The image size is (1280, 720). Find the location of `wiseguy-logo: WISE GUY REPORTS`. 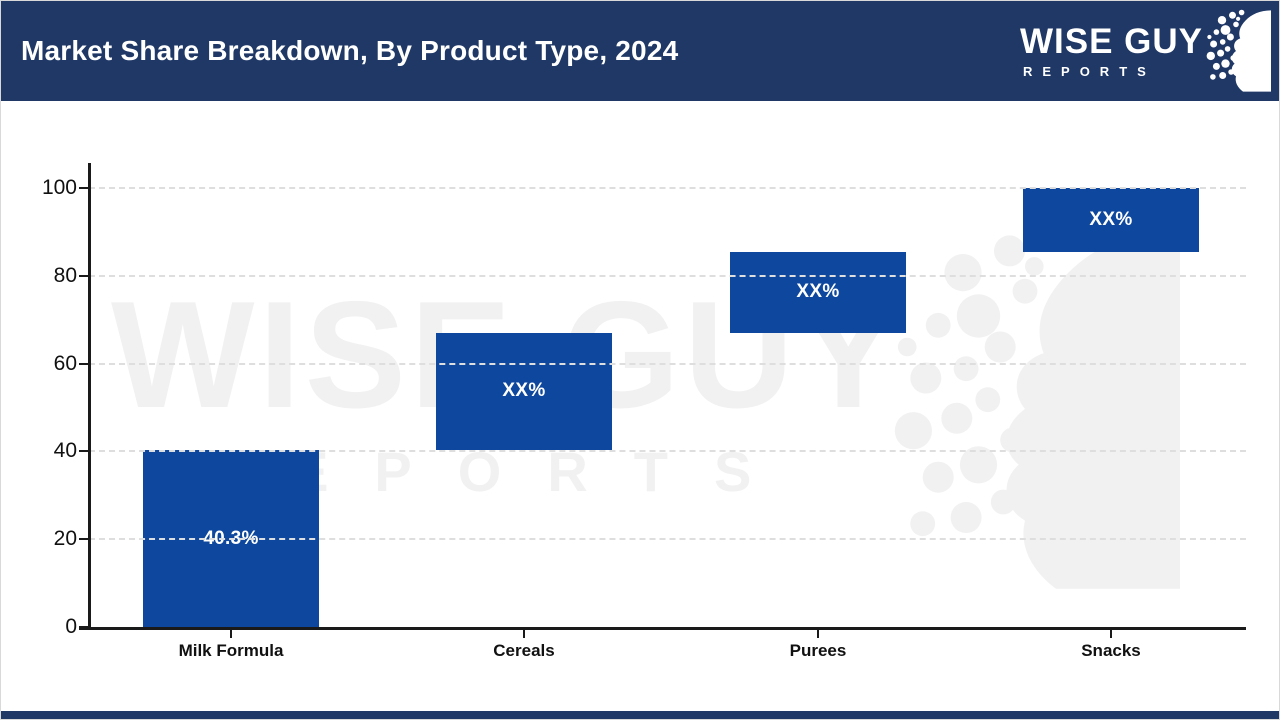

wiseguy-logo: WISE GUY REPORTS is located at coordinates (1149, 51).